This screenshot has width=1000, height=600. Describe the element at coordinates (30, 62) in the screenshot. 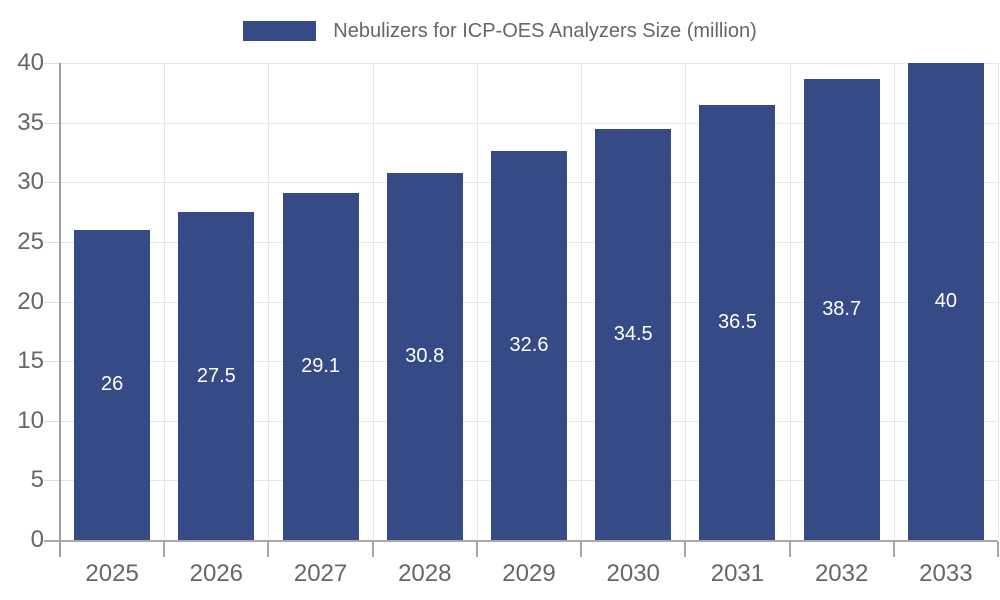

I see `y-axis-tick-label: 40` at that location.